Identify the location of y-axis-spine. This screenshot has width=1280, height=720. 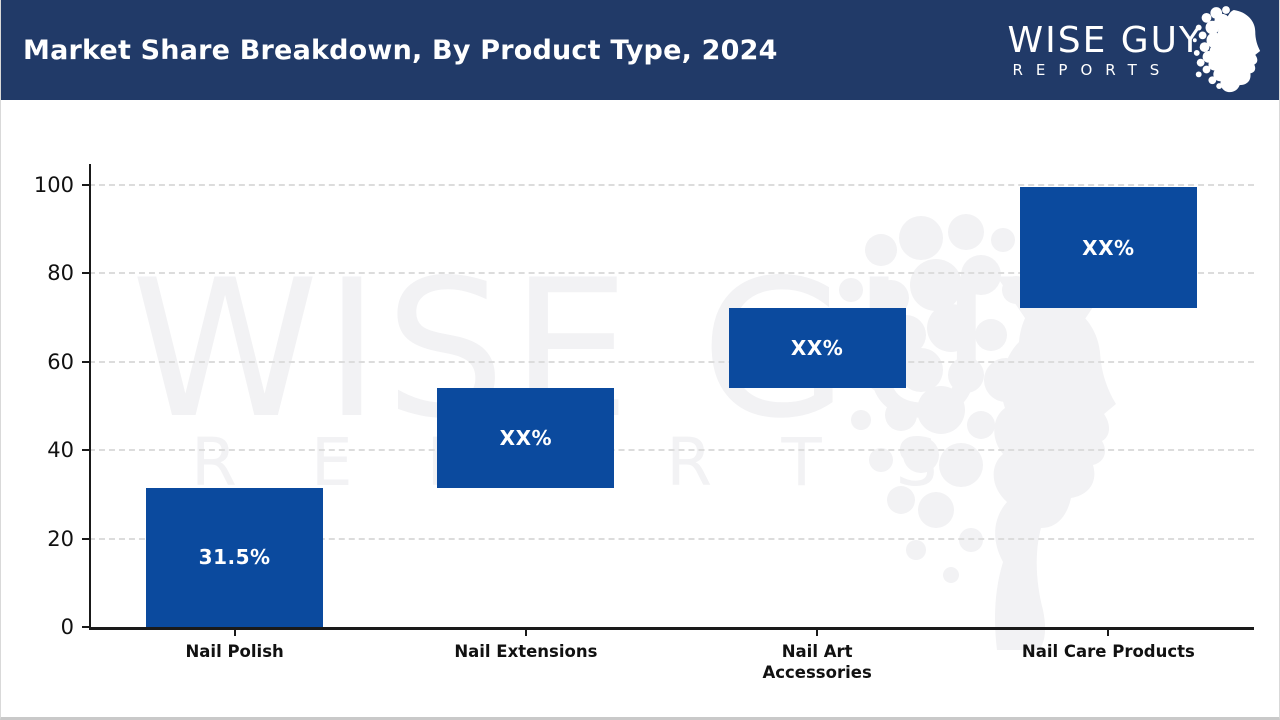
(90, 396).